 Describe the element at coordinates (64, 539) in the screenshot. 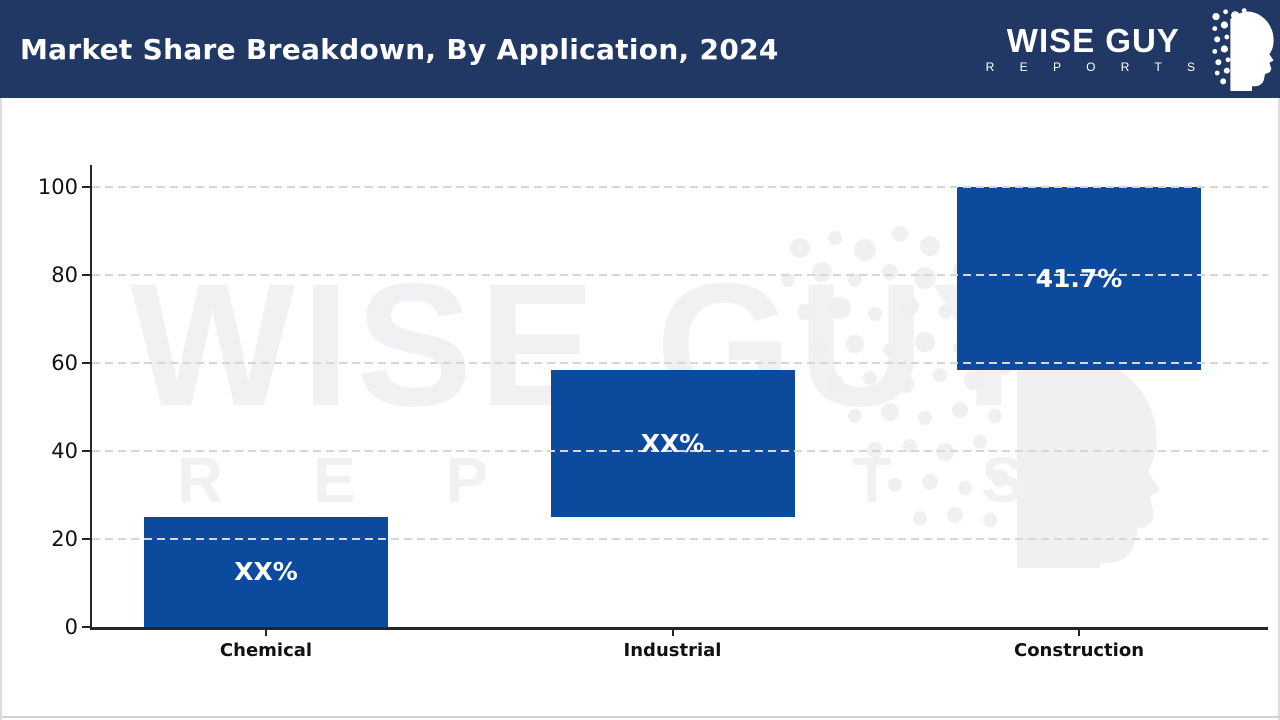

I see `y-tick-label: 20` at that location.